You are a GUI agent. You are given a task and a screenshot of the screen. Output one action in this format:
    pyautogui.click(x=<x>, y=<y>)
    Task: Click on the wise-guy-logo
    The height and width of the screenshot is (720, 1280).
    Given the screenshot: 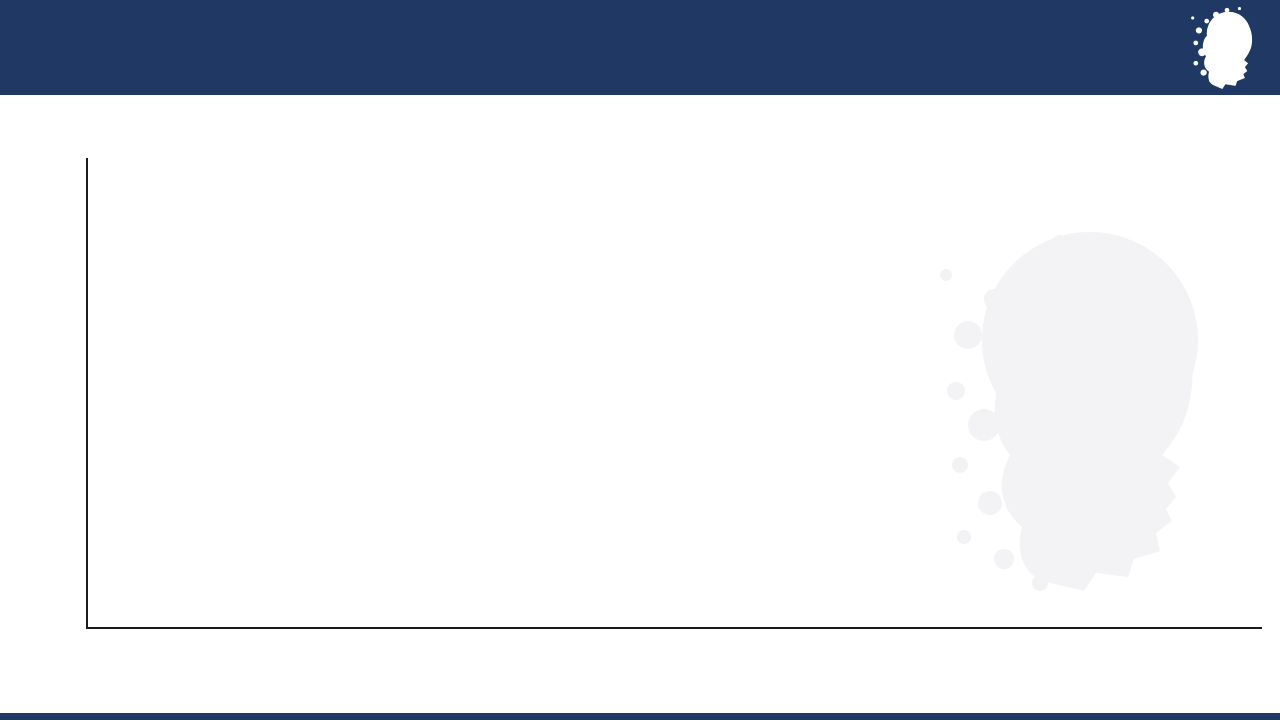 What is the action you would take?
    pyautogui.click(x=1225, y=47)
    